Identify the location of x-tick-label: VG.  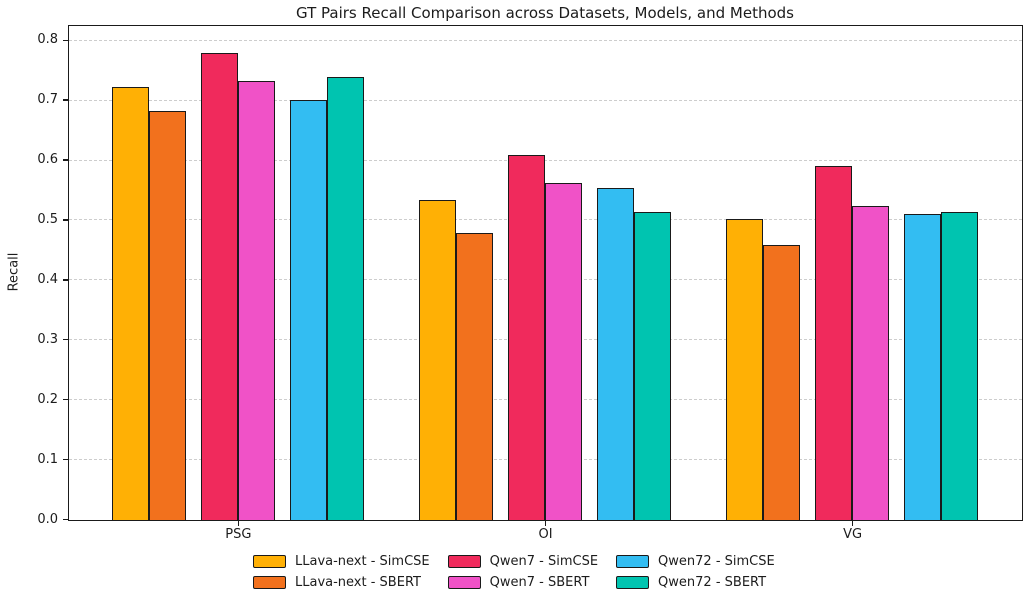
(853, 534).